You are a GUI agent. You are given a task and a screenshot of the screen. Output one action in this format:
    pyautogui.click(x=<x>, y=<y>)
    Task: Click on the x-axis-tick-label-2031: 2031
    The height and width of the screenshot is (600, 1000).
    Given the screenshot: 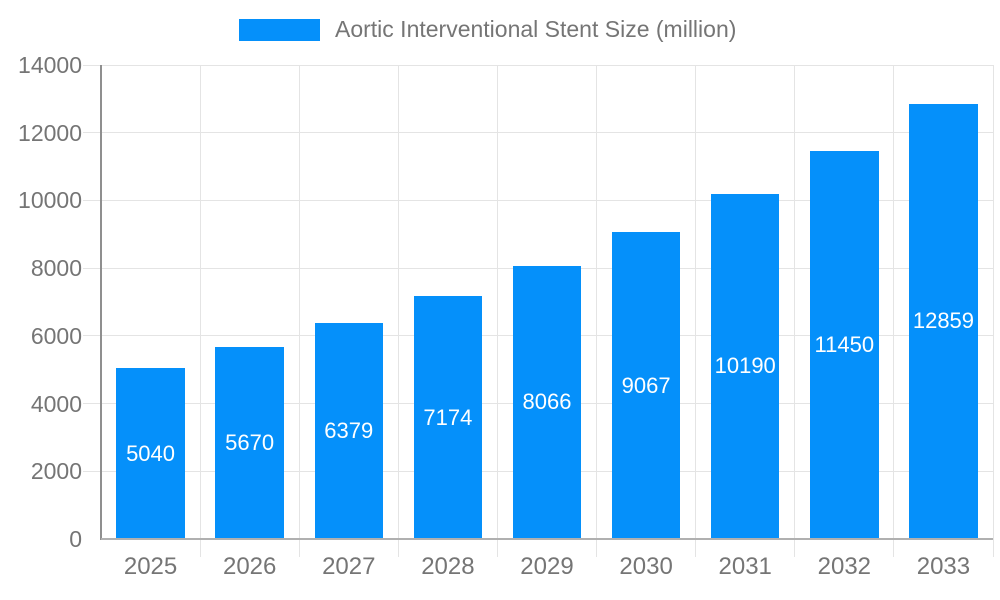 What is the action you would take?
    pyautogui.click(x=745, y=566)
    